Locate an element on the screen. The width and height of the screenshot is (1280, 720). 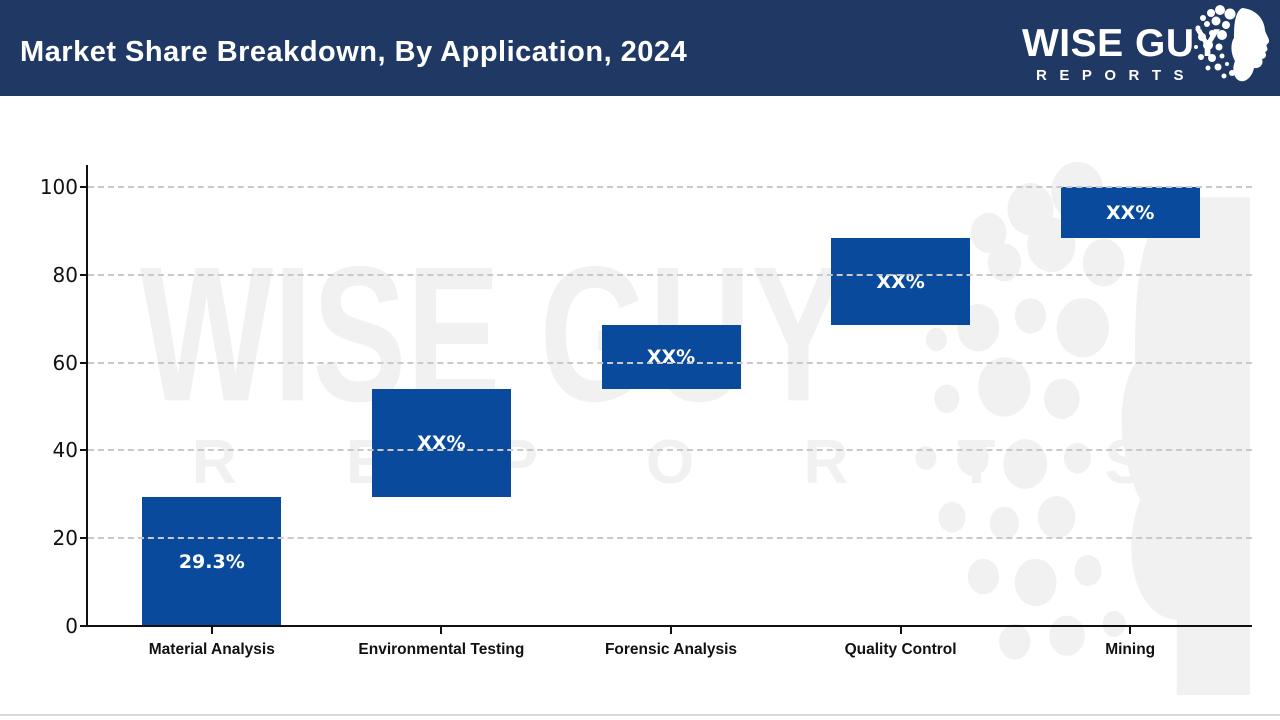
x-axis-label: Material Analysis is located at coordinates (211, 649).